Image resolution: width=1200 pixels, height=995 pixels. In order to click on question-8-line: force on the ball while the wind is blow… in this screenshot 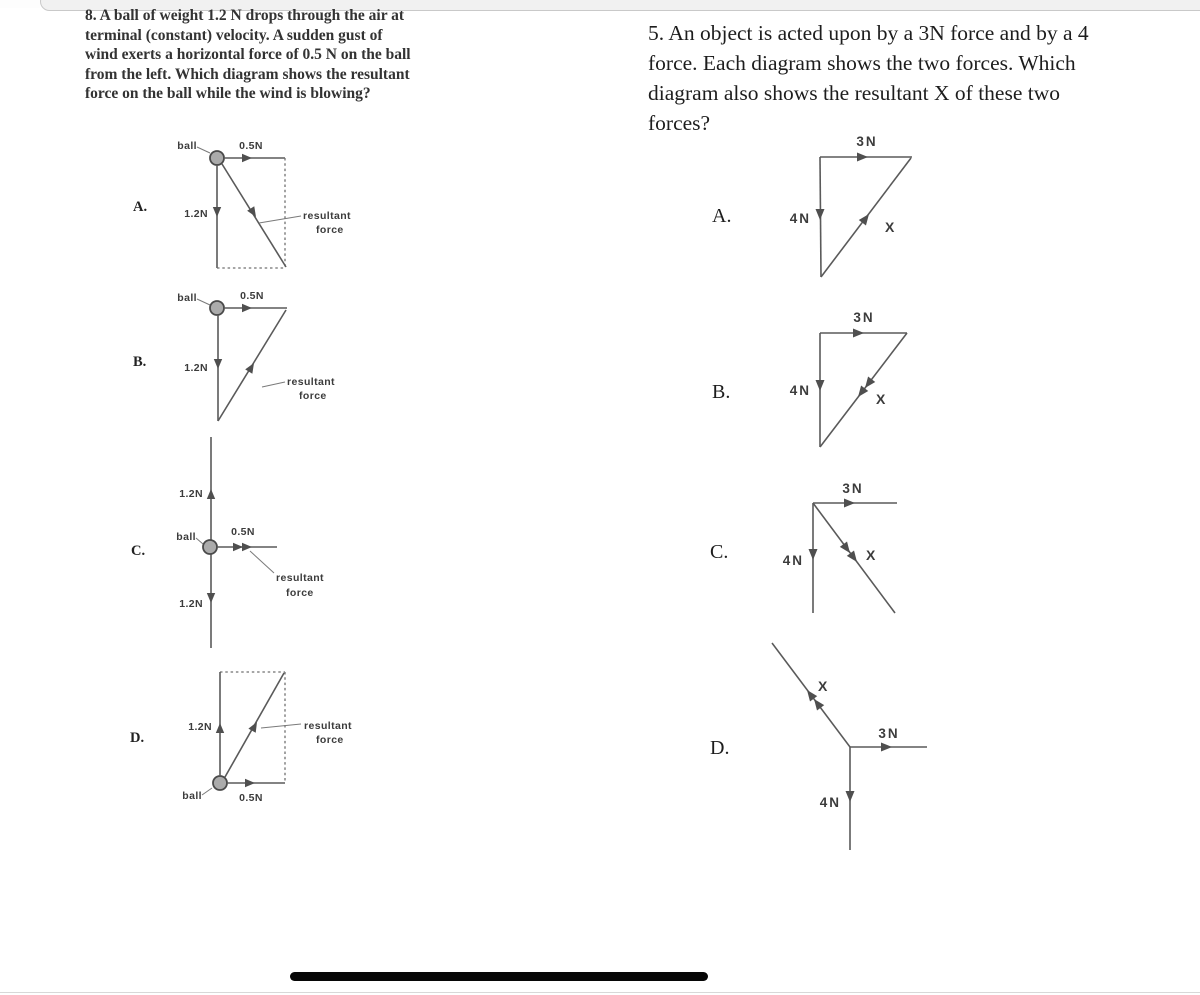, I will do `click(228, 94)`.